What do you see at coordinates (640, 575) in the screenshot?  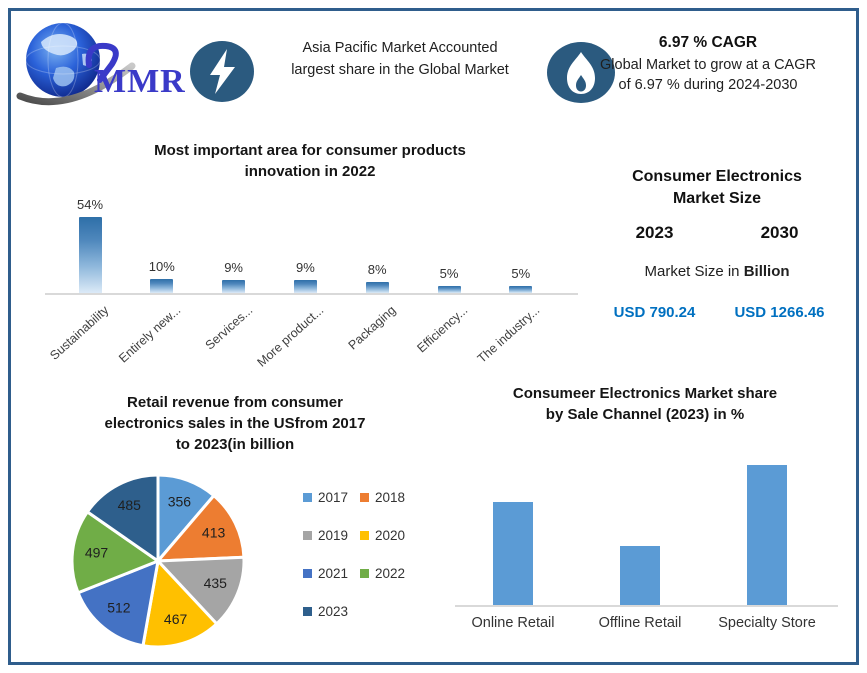 I see `bar-offline-retail` at bounding box center [640, 575].